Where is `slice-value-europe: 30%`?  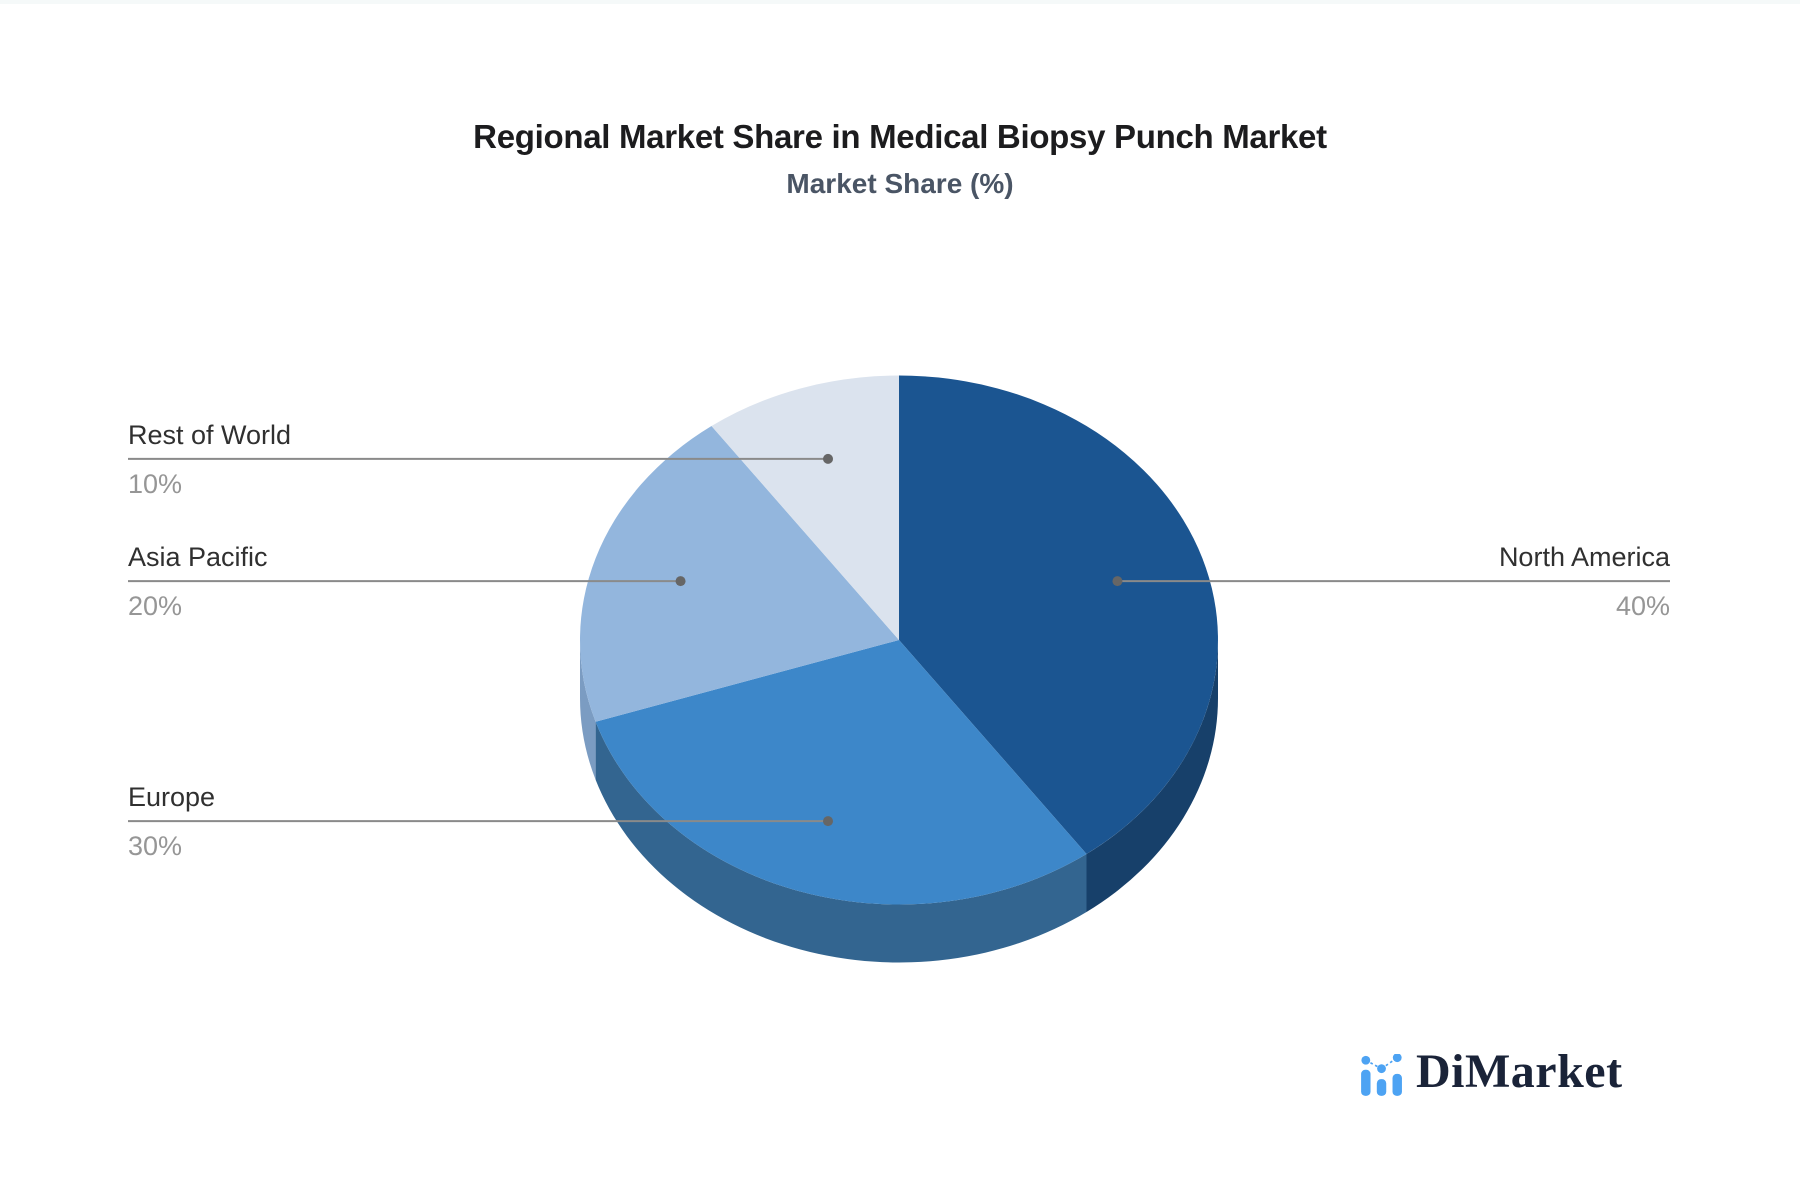
slice-value-europe: 30% is located at coordinates (155, 846).